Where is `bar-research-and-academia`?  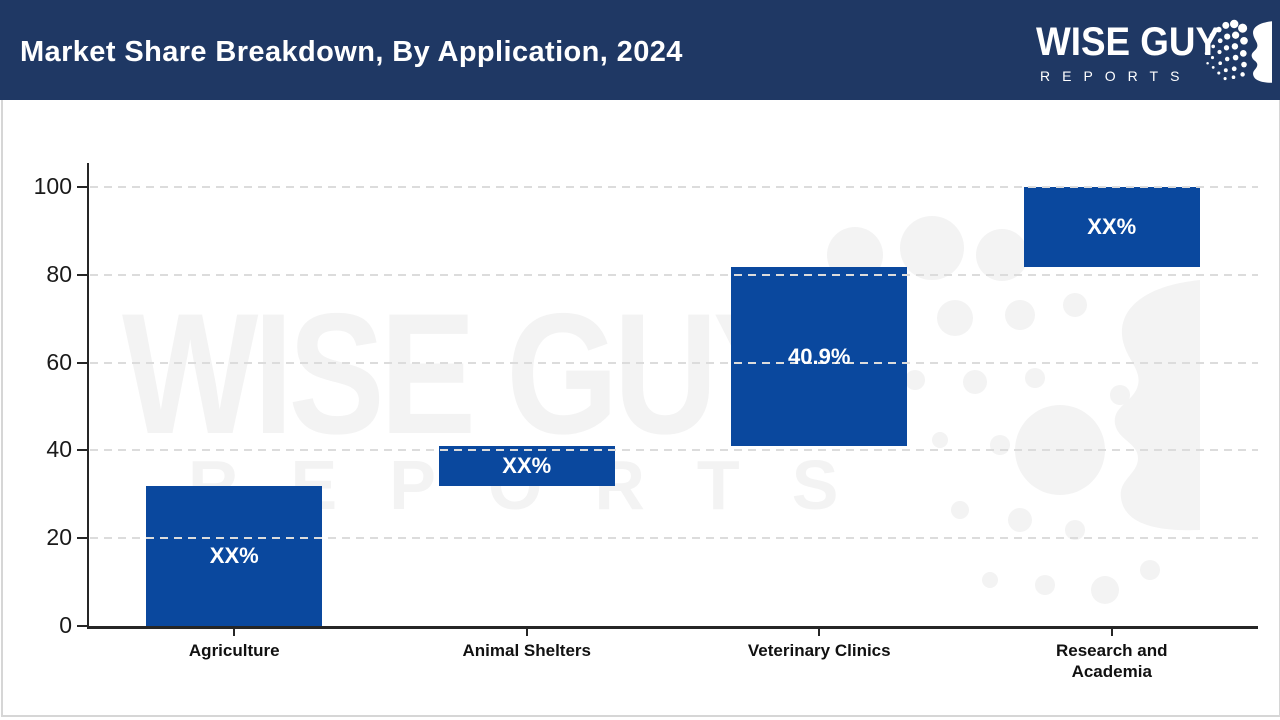
bar-research-and-academia is located at coordinates (1111, 227).